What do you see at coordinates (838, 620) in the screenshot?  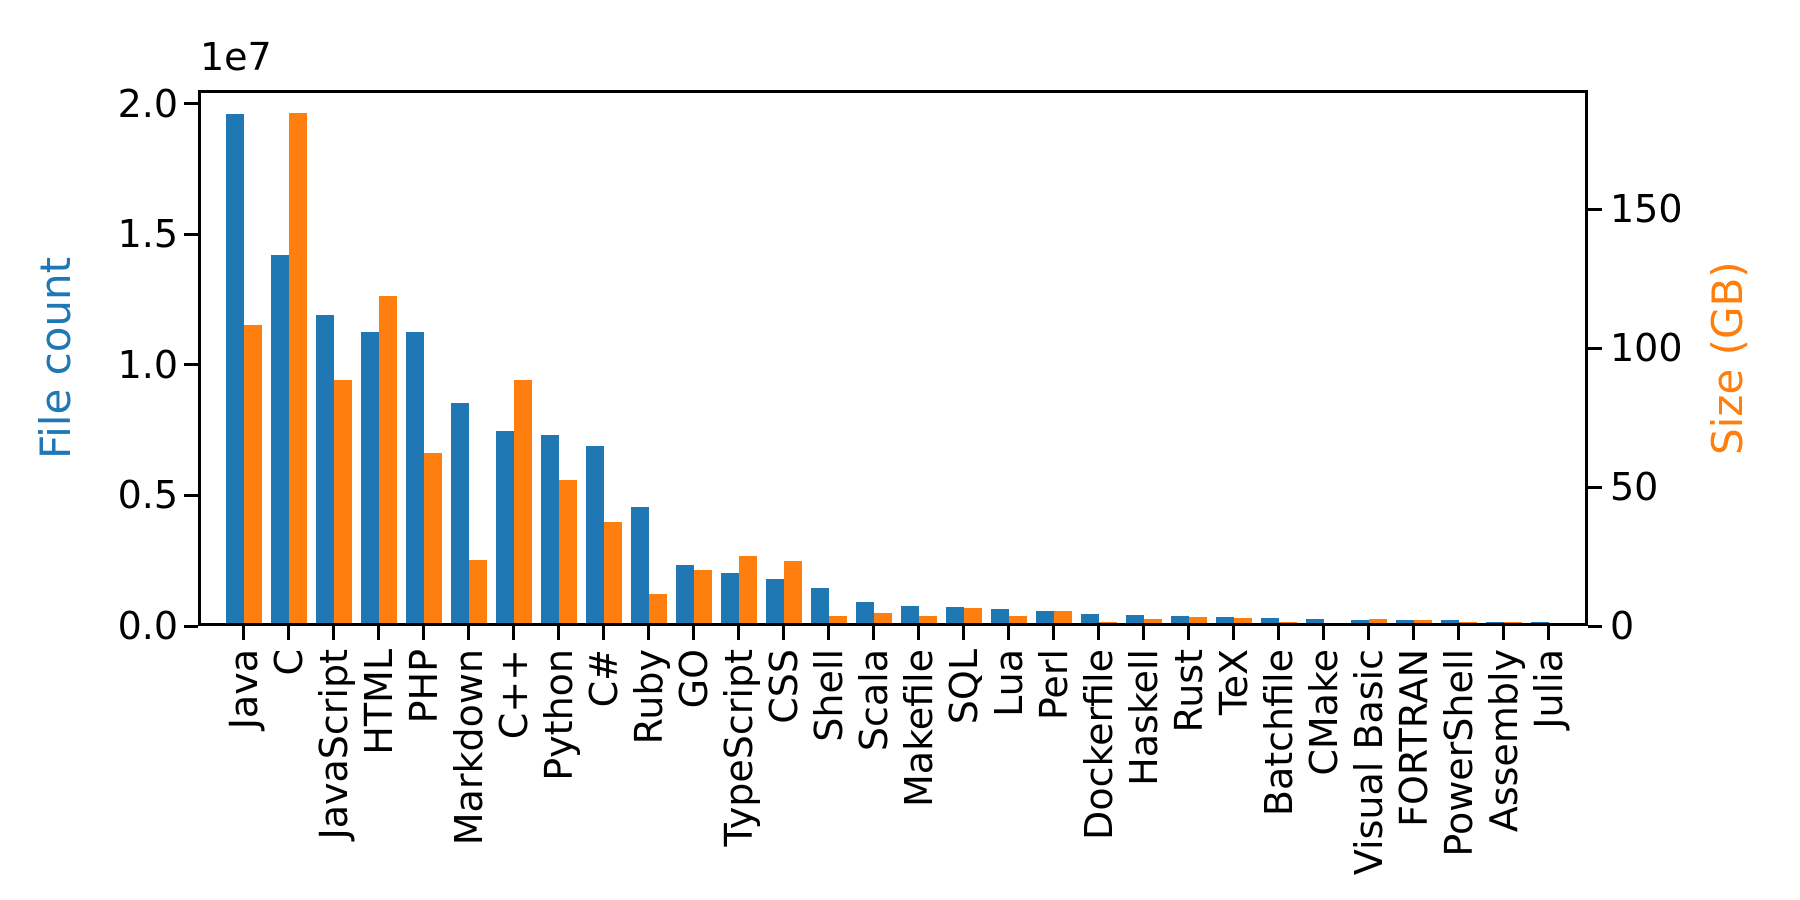 I see `bar-size-shell` at bounding box center [838, 620].